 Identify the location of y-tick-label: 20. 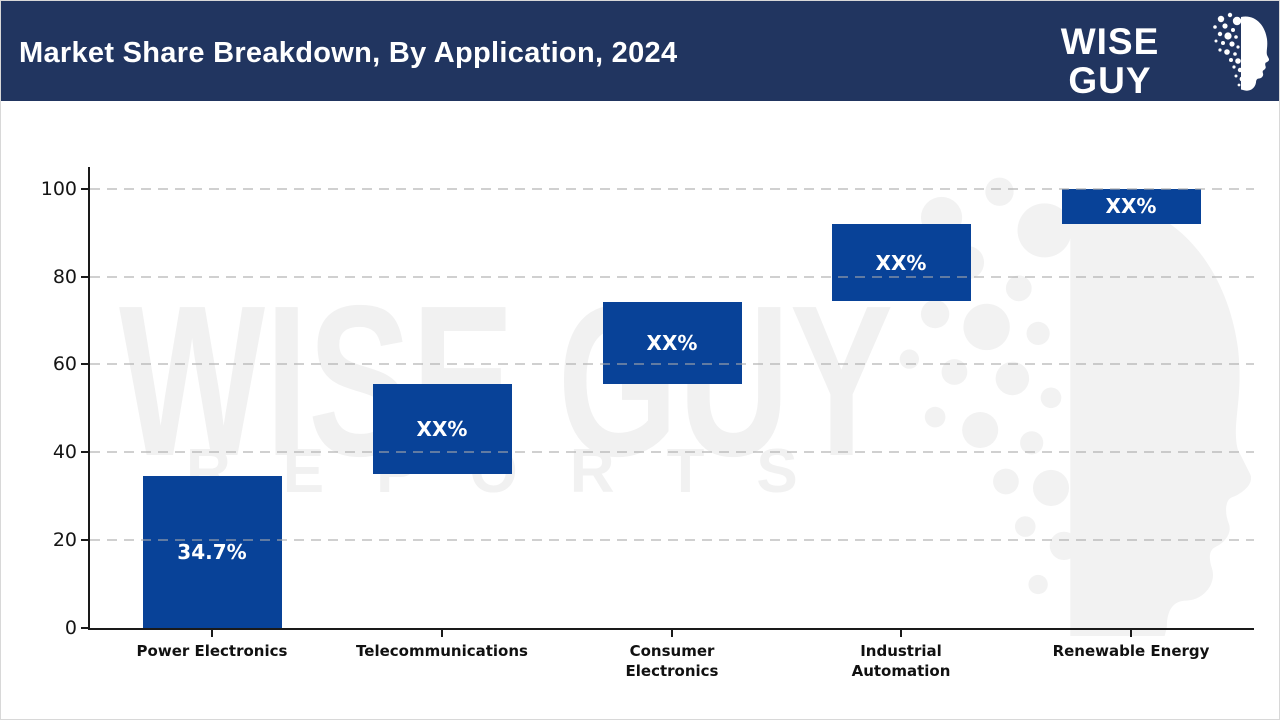
(64, 540).